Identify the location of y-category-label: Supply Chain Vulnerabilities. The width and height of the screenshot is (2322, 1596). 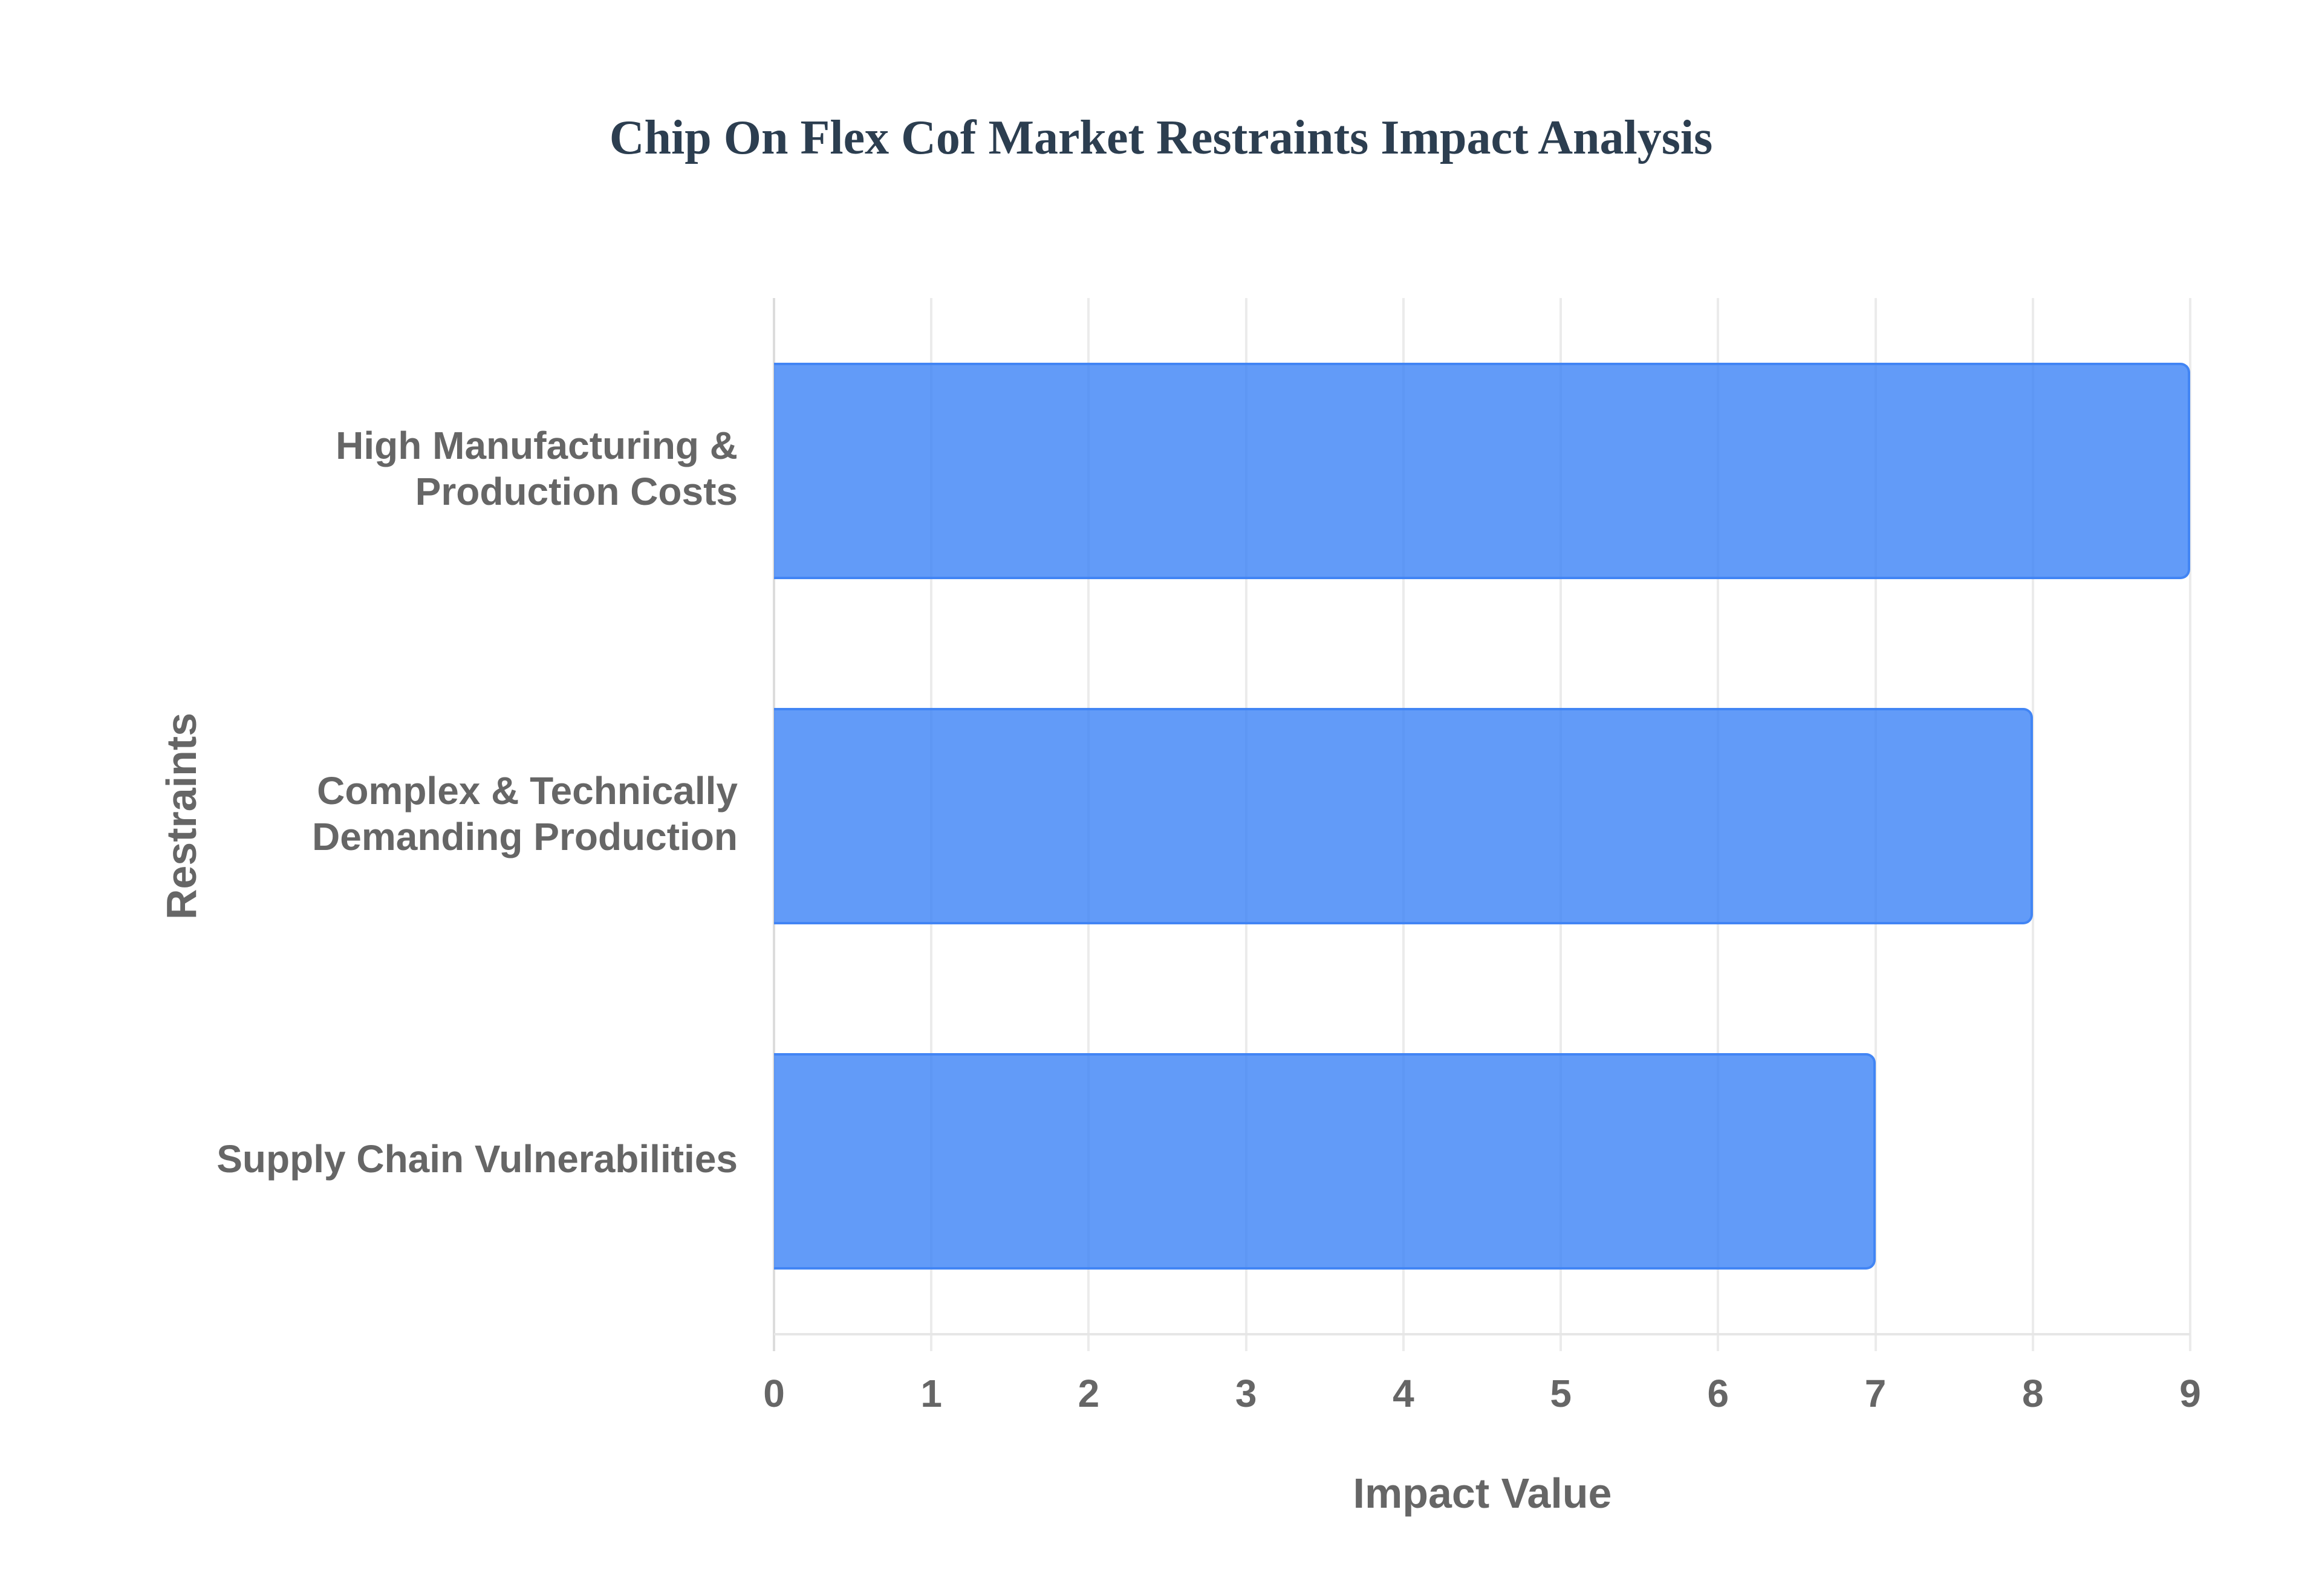
(466, 1159).